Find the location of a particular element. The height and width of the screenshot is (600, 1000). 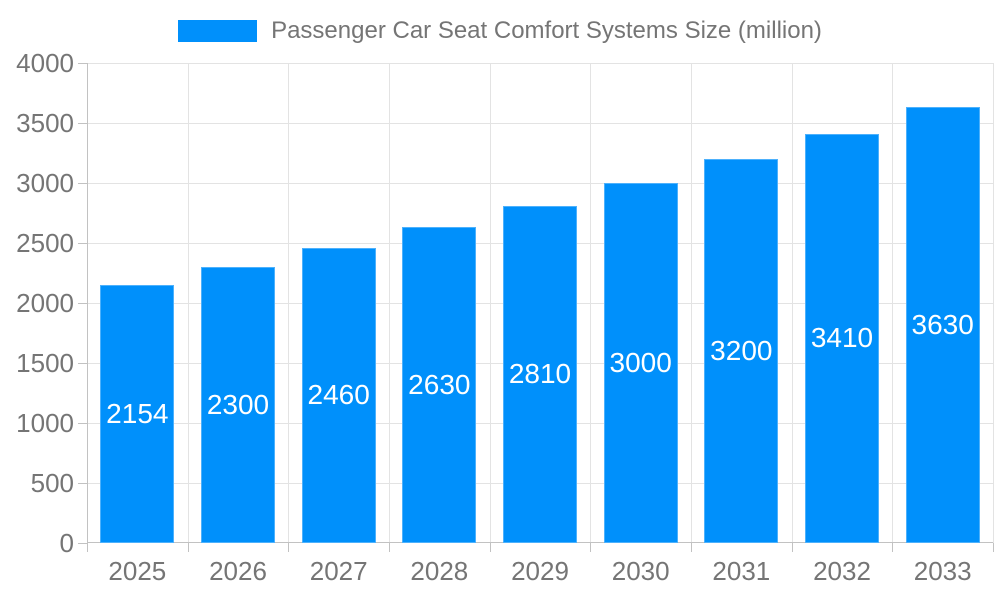

x-tick-label: 2033 is located at coordinates (942, 571).